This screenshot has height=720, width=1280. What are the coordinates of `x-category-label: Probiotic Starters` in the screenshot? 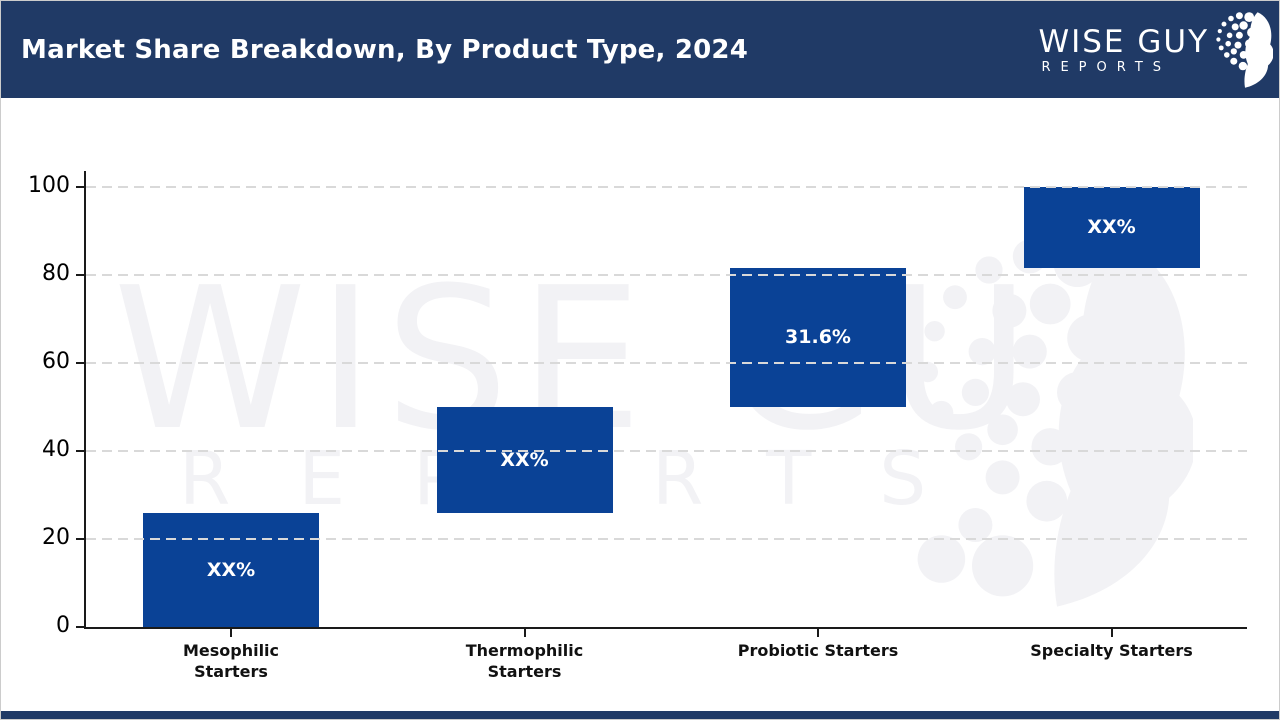 It's located at (818, 650).